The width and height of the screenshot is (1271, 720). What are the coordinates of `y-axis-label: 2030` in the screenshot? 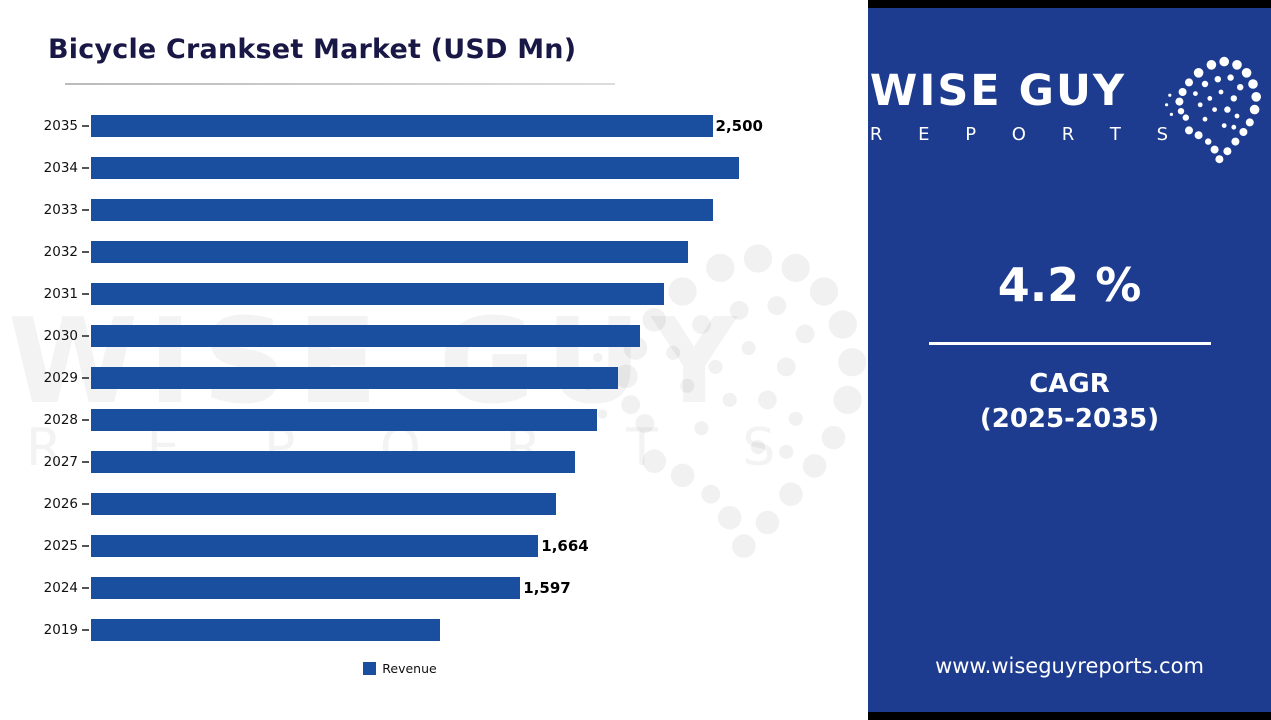 It's located at (60, 336).